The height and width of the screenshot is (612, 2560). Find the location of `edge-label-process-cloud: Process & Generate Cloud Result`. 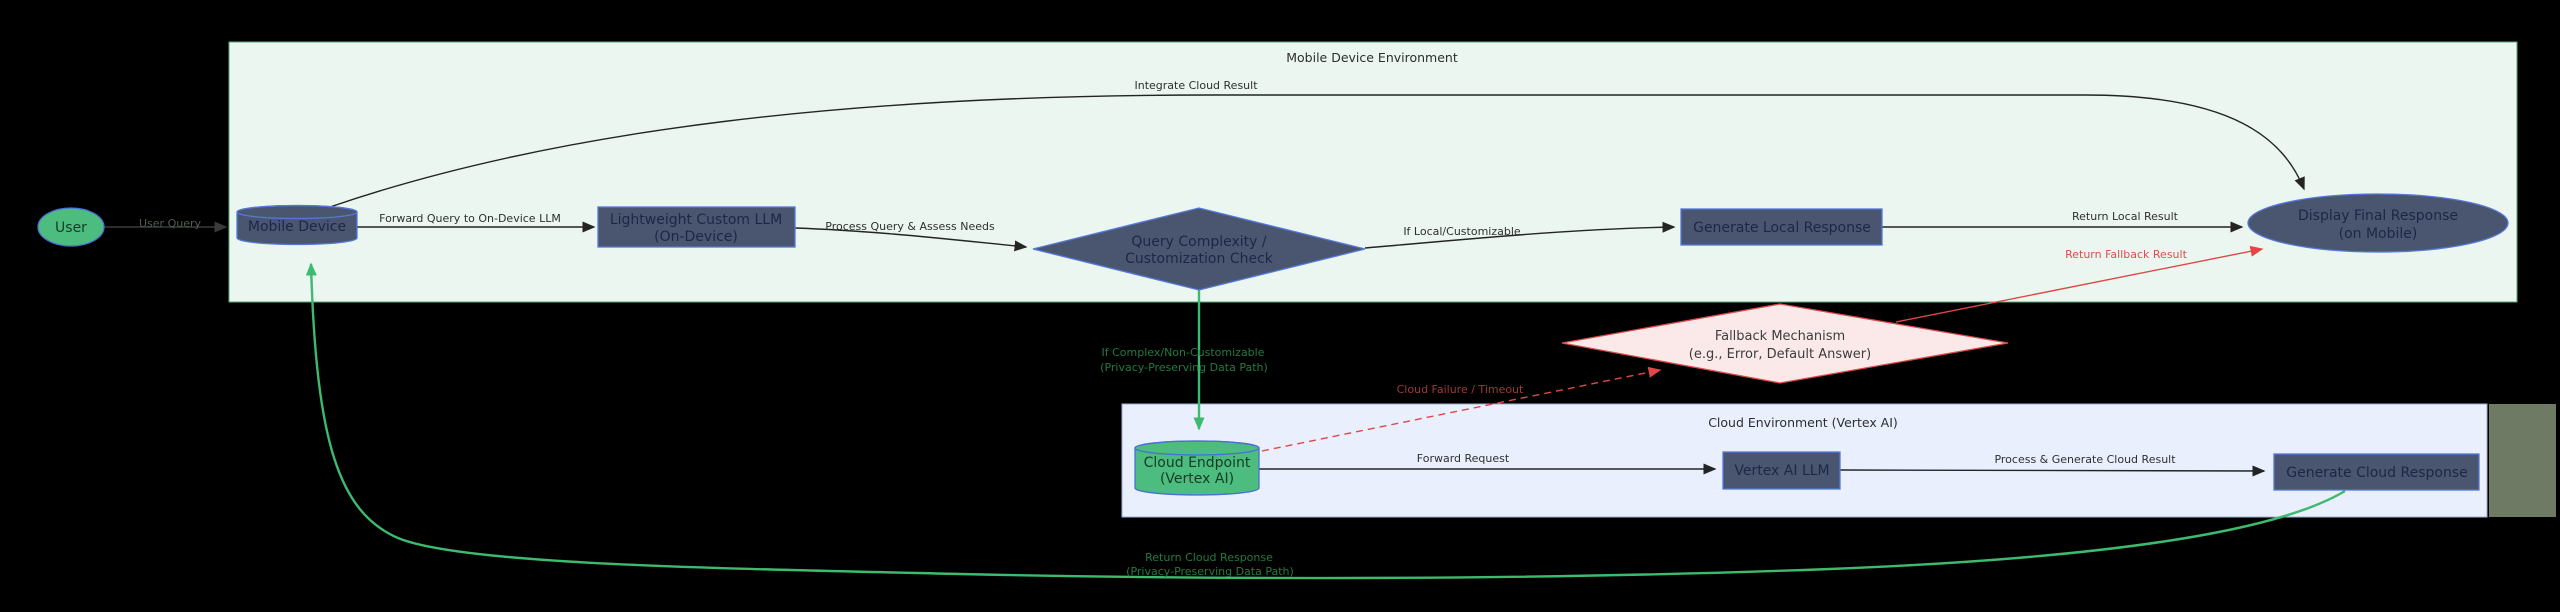

edge-label-process-cloud: Process & Generate Cloud Result is located at coordinates (2085, 459).